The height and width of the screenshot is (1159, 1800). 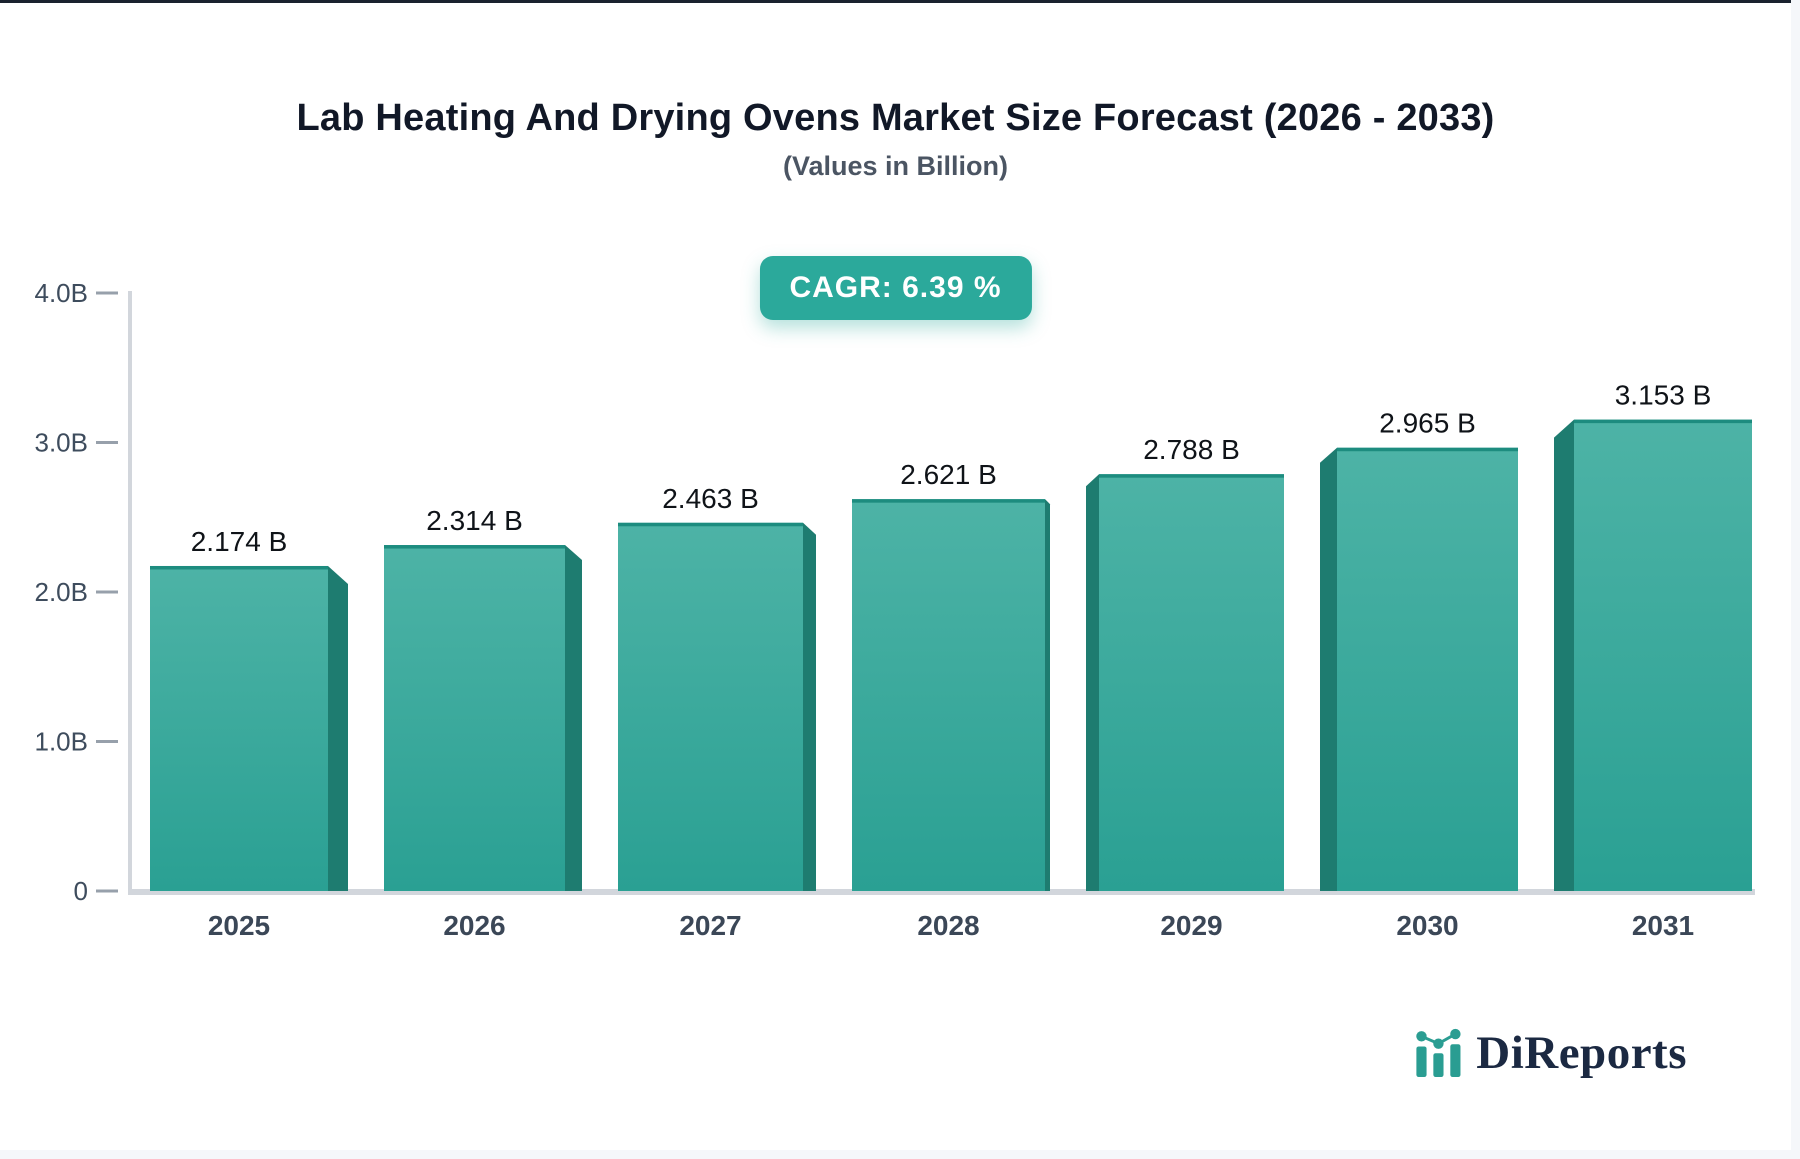 I want to click on x-tick-label: 2028, so click(x=948, y=925).